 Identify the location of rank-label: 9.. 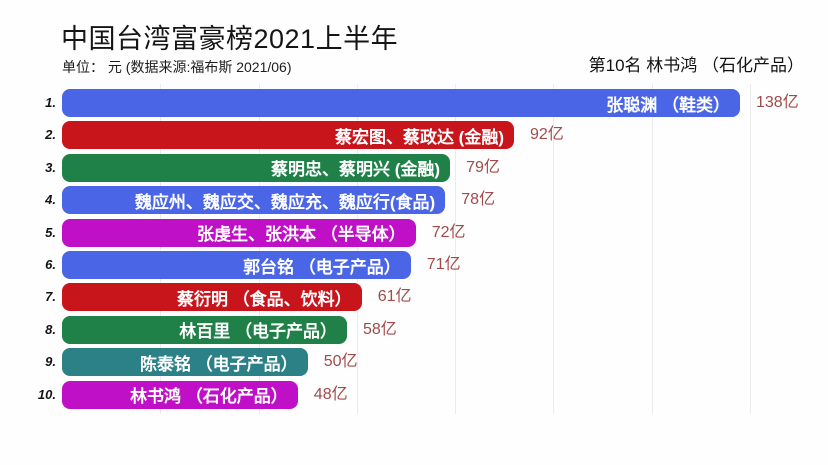
(50, 362).